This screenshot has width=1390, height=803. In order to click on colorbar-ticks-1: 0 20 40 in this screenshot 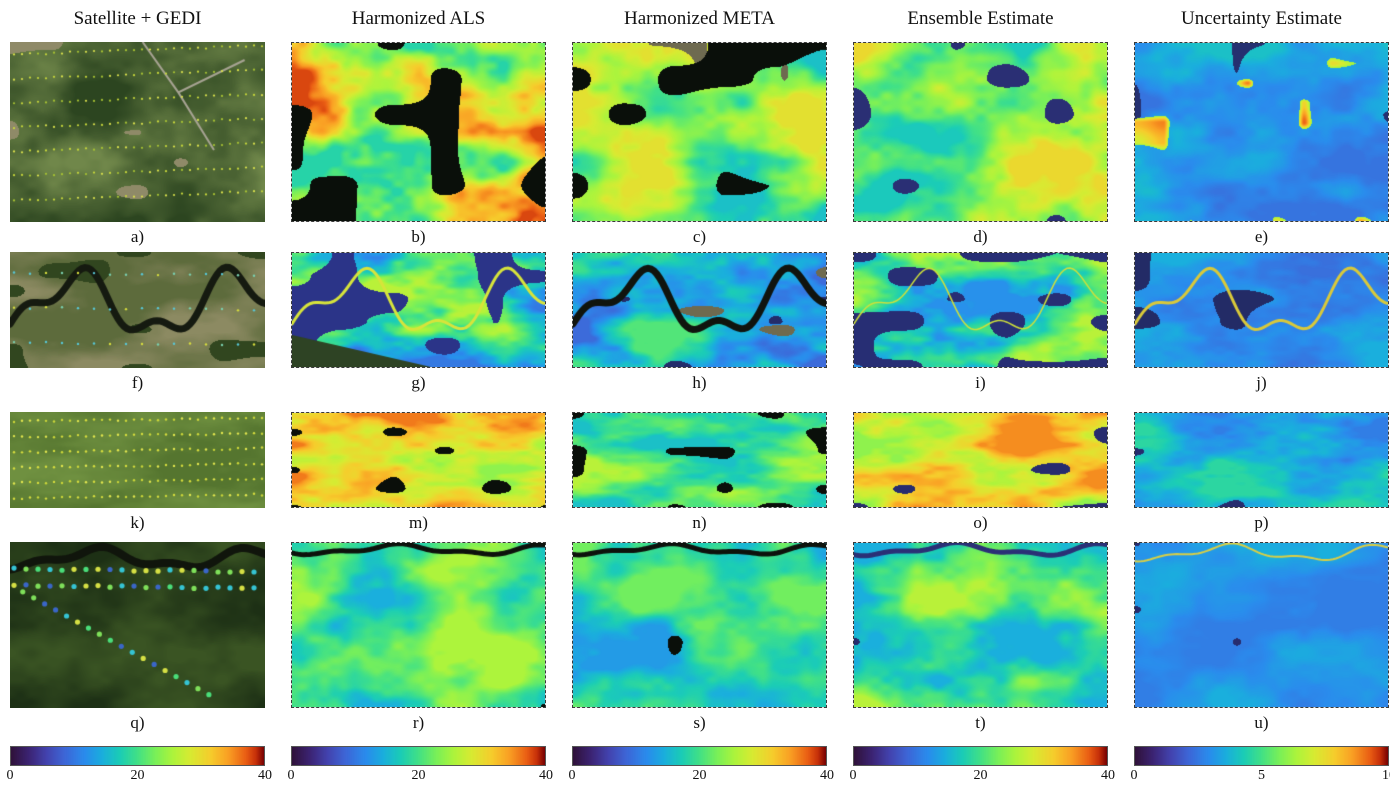, I will do `click(139, 777)`.